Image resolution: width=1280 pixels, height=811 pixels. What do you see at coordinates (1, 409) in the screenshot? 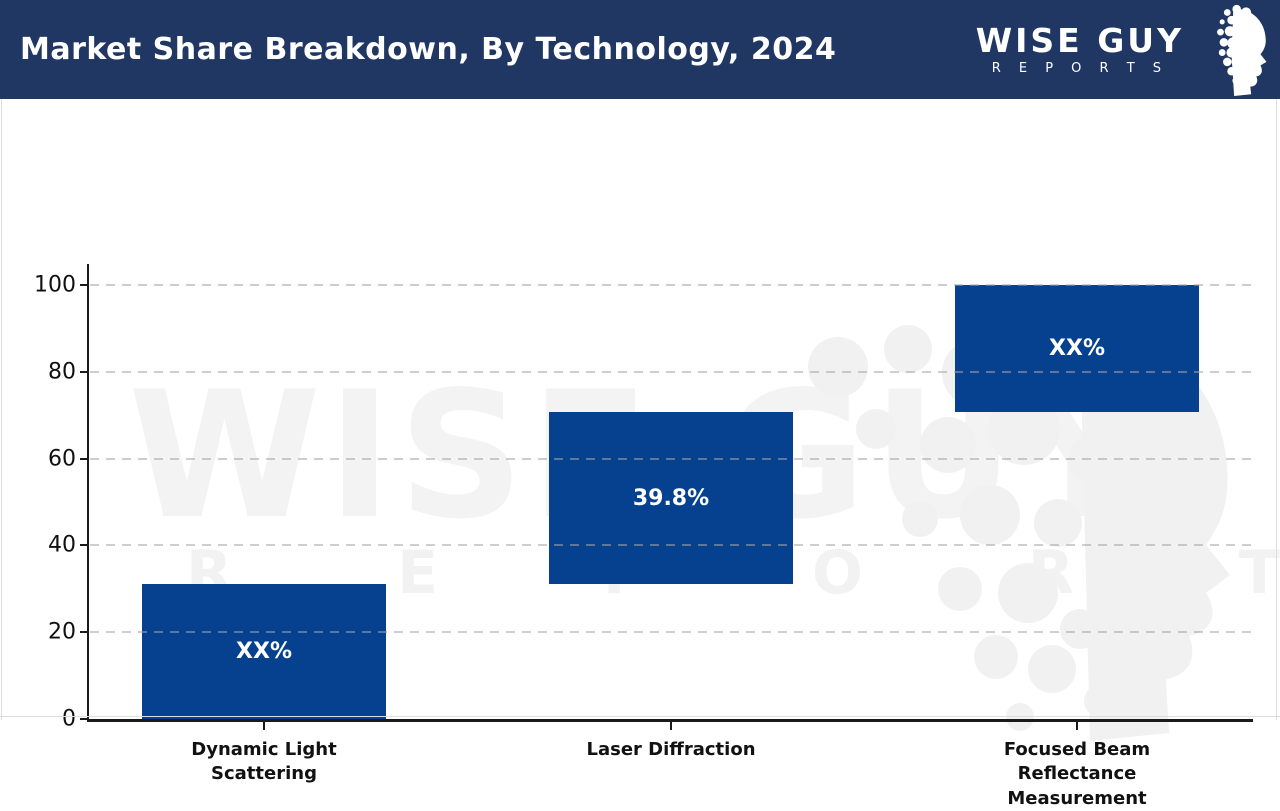
I see `left-border` at bounding box center [1, 409].